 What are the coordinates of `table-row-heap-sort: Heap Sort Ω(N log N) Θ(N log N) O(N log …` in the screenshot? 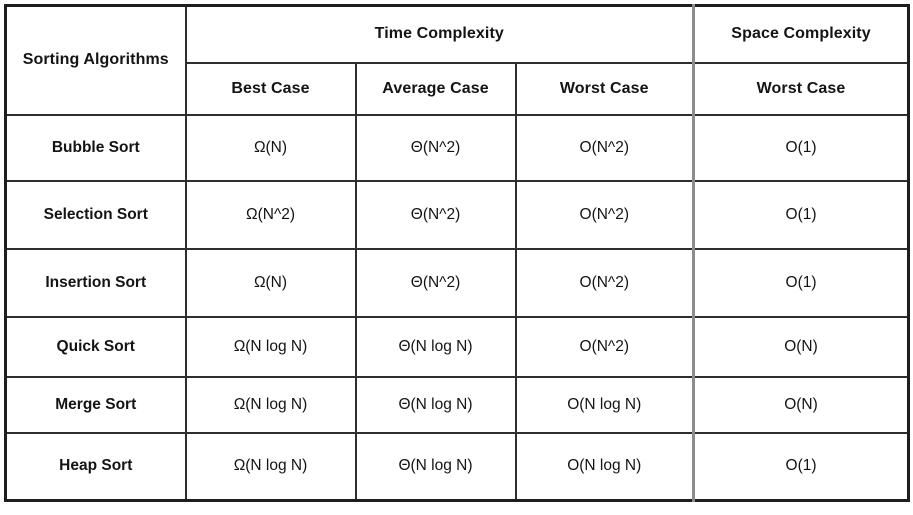 It's located at (457, 466).